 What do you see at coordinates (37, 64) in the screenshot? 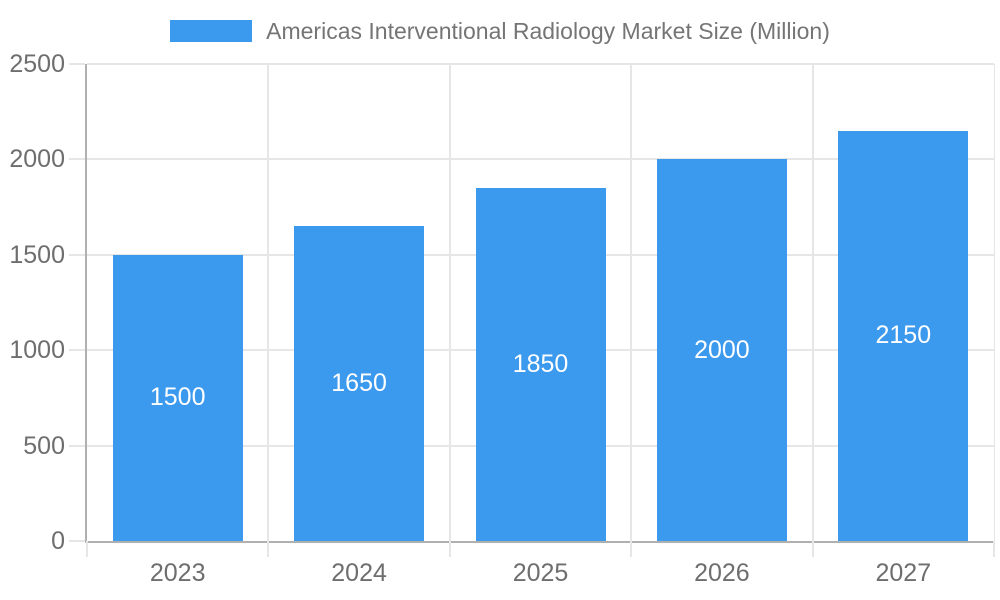
I see `y-axis-tick-label: 2500` at bounding box center [37, 64].